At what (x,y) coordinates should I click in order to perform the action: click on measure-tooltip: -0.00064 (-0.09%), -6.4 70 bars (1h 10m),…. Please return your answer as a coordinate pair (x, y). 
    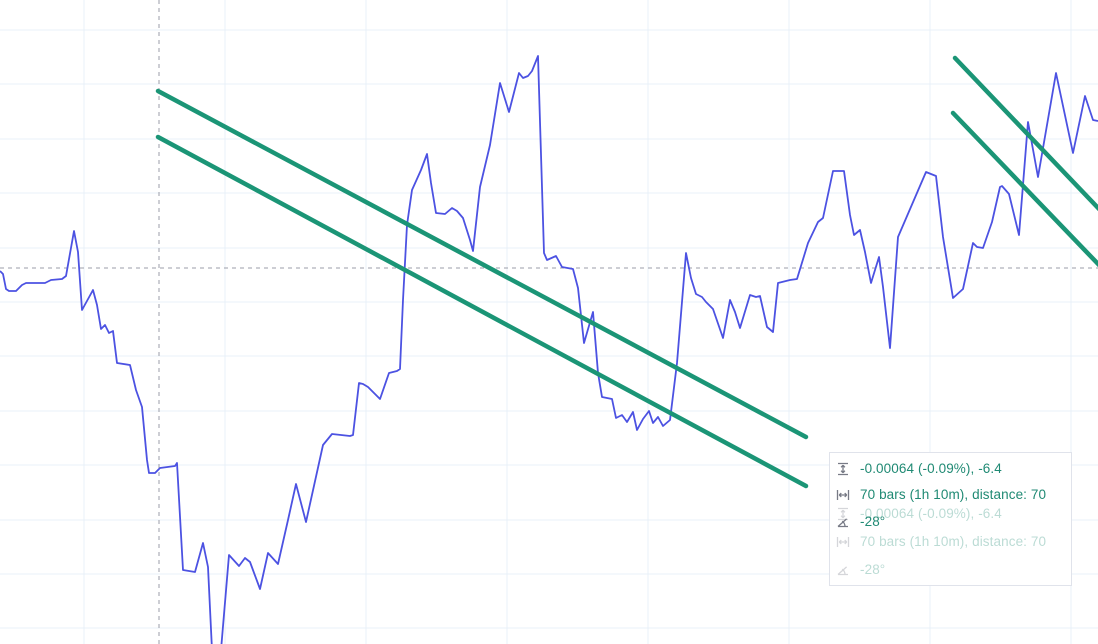
    Looking at the image, I should click on (950, 519).